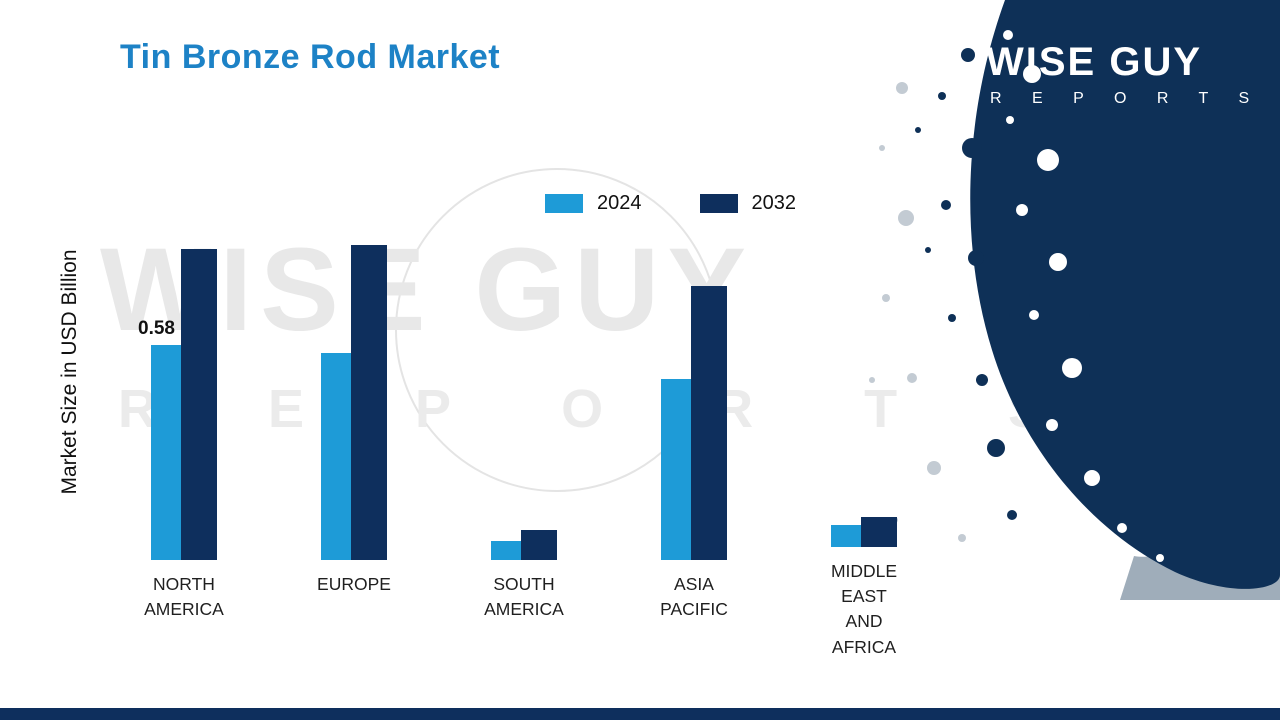 Image resolution: width=1280 pixels, height=720 pixels. Describe the element at coordinates (748, 203) in the screenshot. I see `legend-item-2032: 2032` at that location.